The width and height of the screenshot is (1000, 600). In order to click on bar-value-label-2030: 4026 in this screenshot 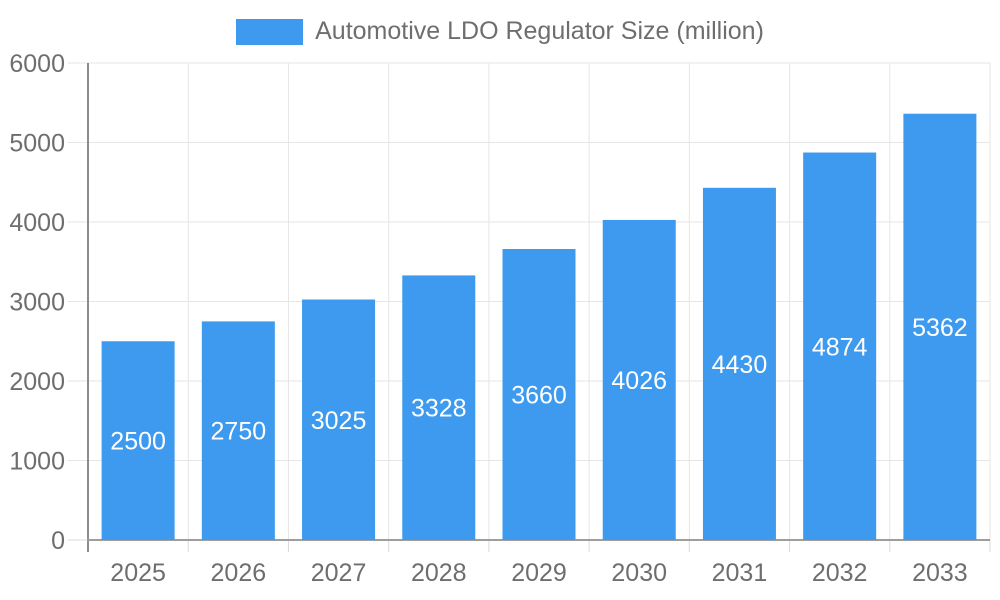, I will do `click(639, 381)`.